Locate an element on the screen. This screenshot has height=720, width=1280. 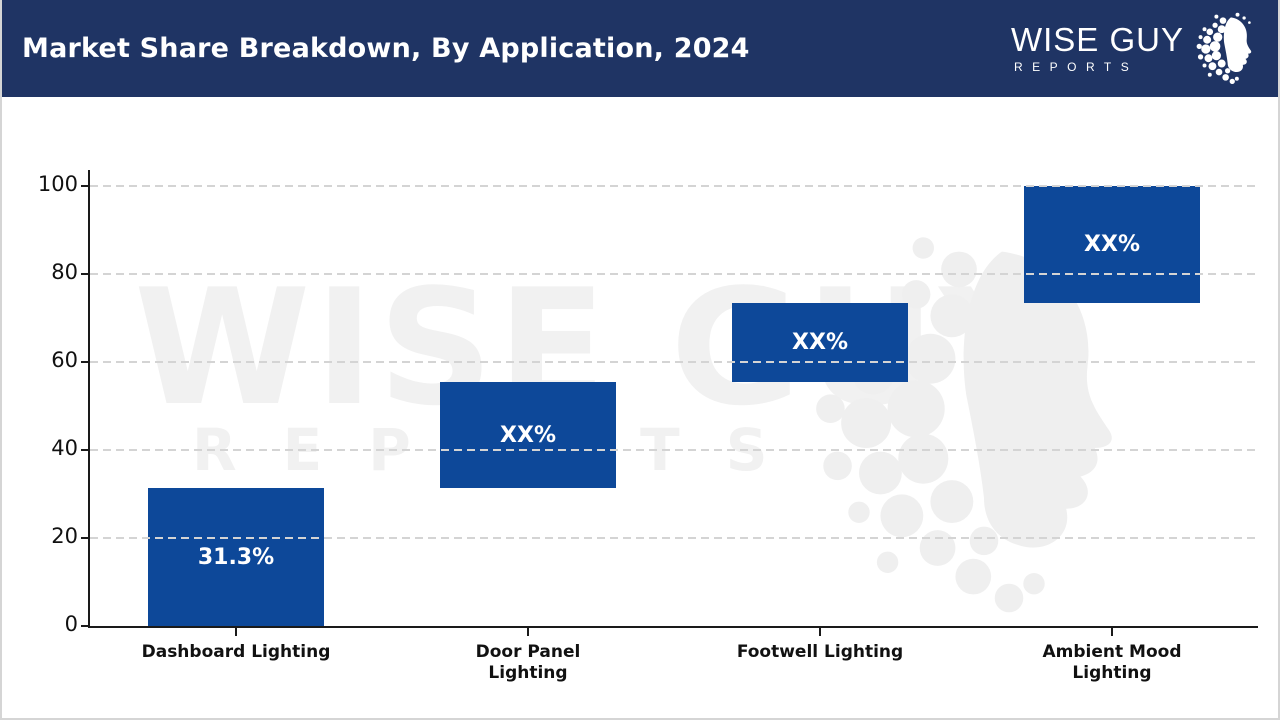
y-tick-label: 20 is located at coordinates (64, 536).